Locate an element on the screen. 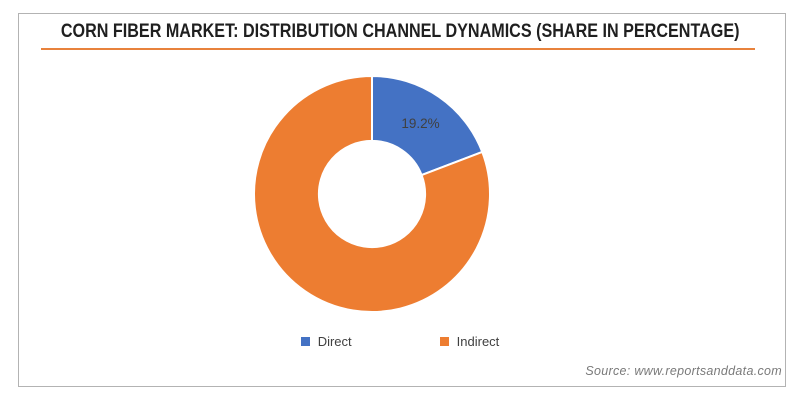 The height and width of the screenshot is (400, 800). legend-item-direct: Direct is located at coordinates (326, 341).